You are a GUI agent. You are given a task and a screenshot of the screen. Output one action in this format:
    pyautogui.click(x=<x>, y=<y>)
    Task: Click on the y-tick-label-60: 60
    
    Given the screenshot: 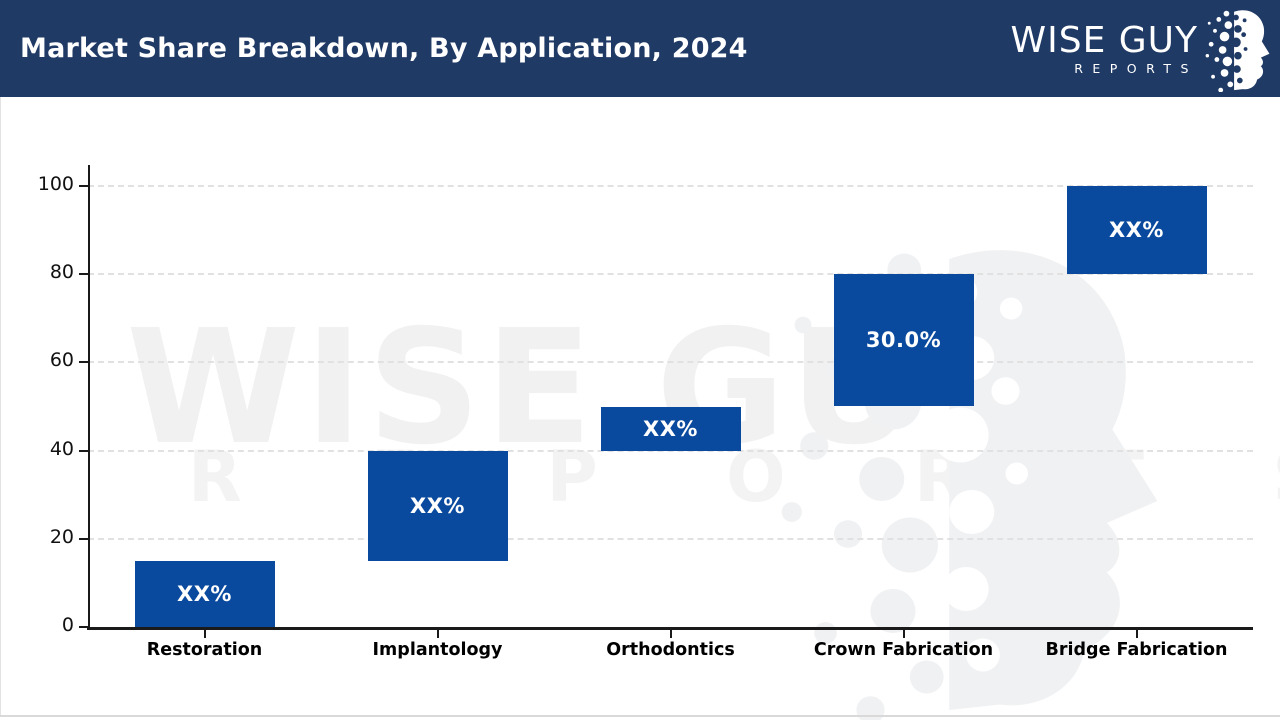 What is the action you would take?
    pyautogui.click(x=61, y=360)
    